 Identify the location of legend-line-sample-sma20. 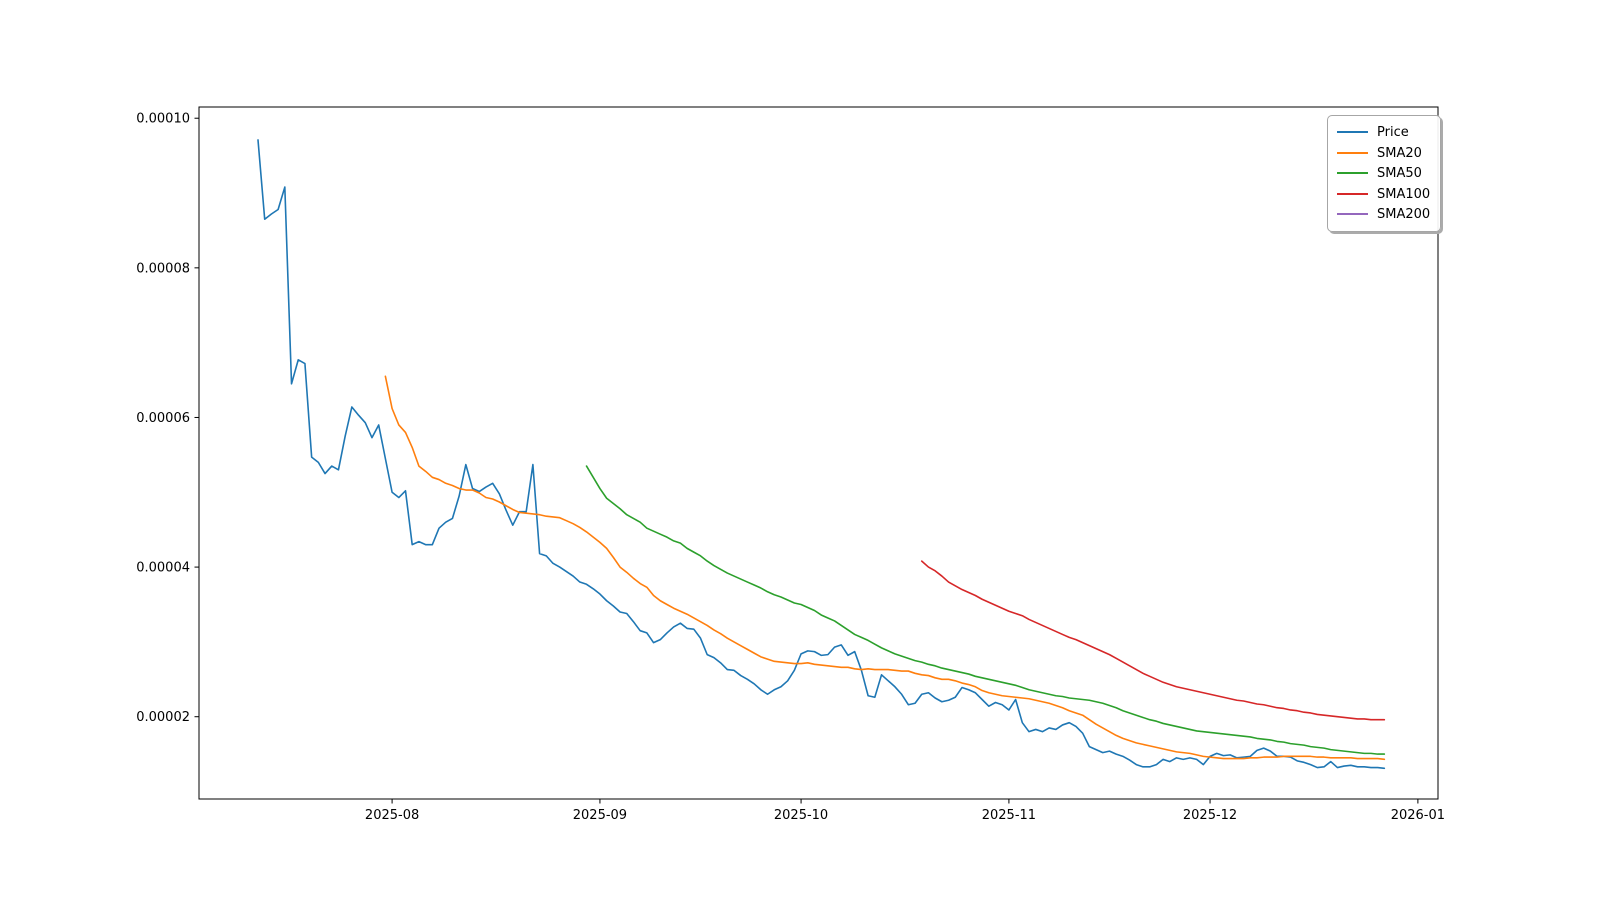
(1352, 152).